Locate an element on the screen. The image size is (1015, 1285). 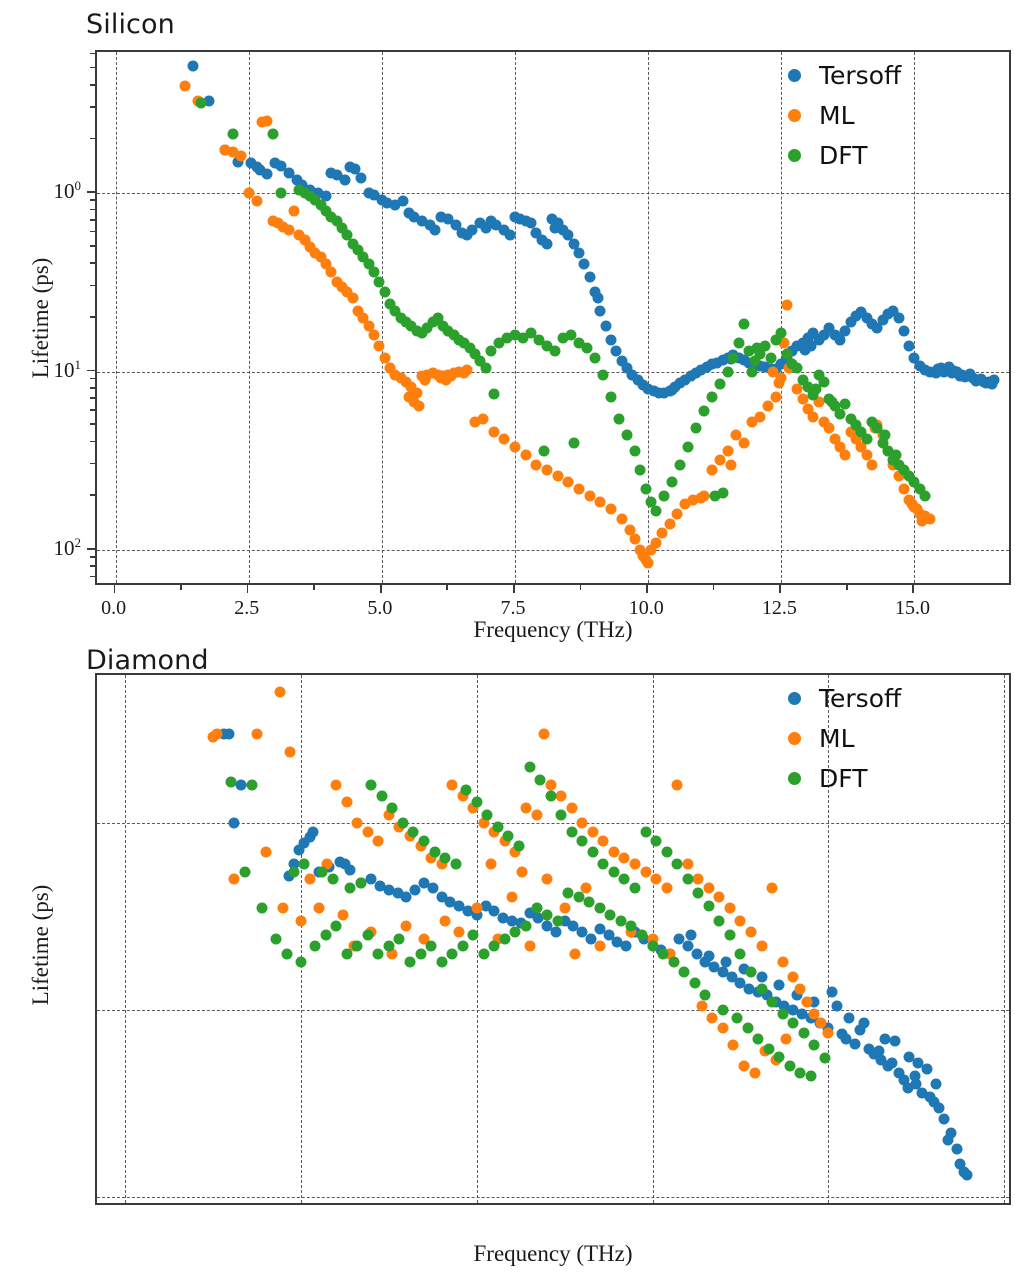
legend-diamond: Tersoff ML DFT is located at coordinates (835, 738).